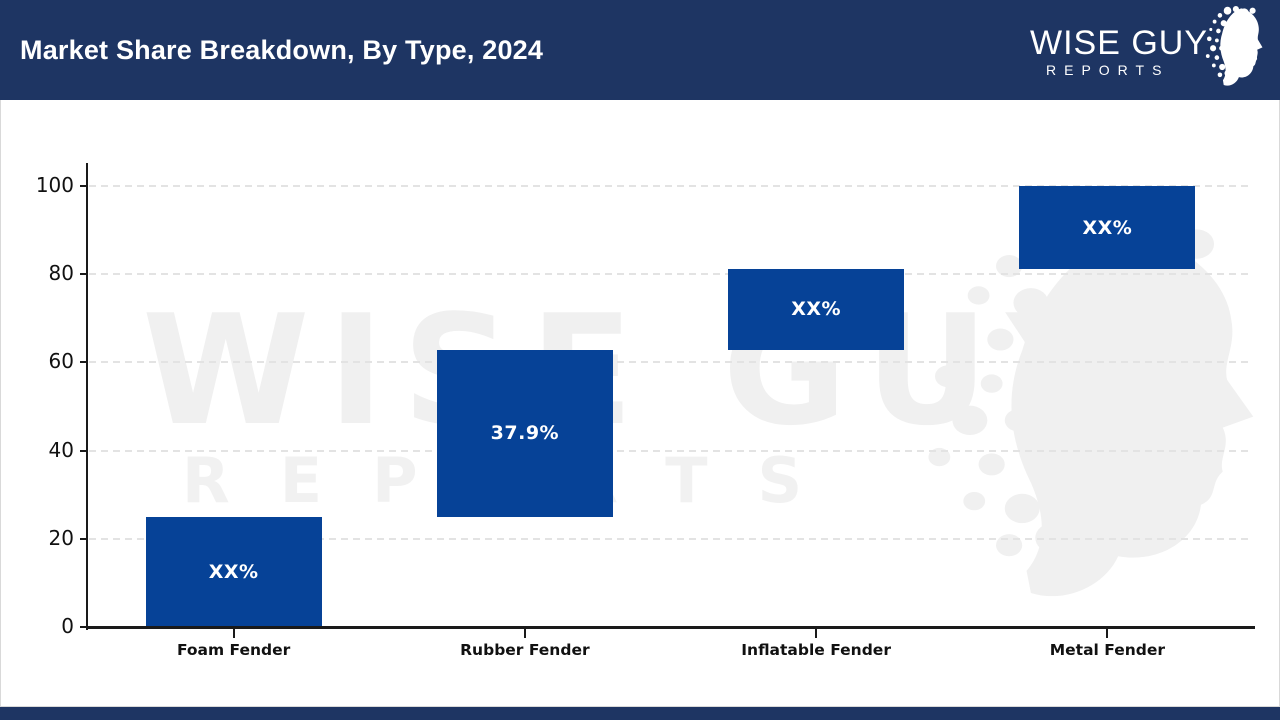 The image size is (1280, 720). I want to click on x-axis-category-label: Rubber Fender, so click(525, 650).